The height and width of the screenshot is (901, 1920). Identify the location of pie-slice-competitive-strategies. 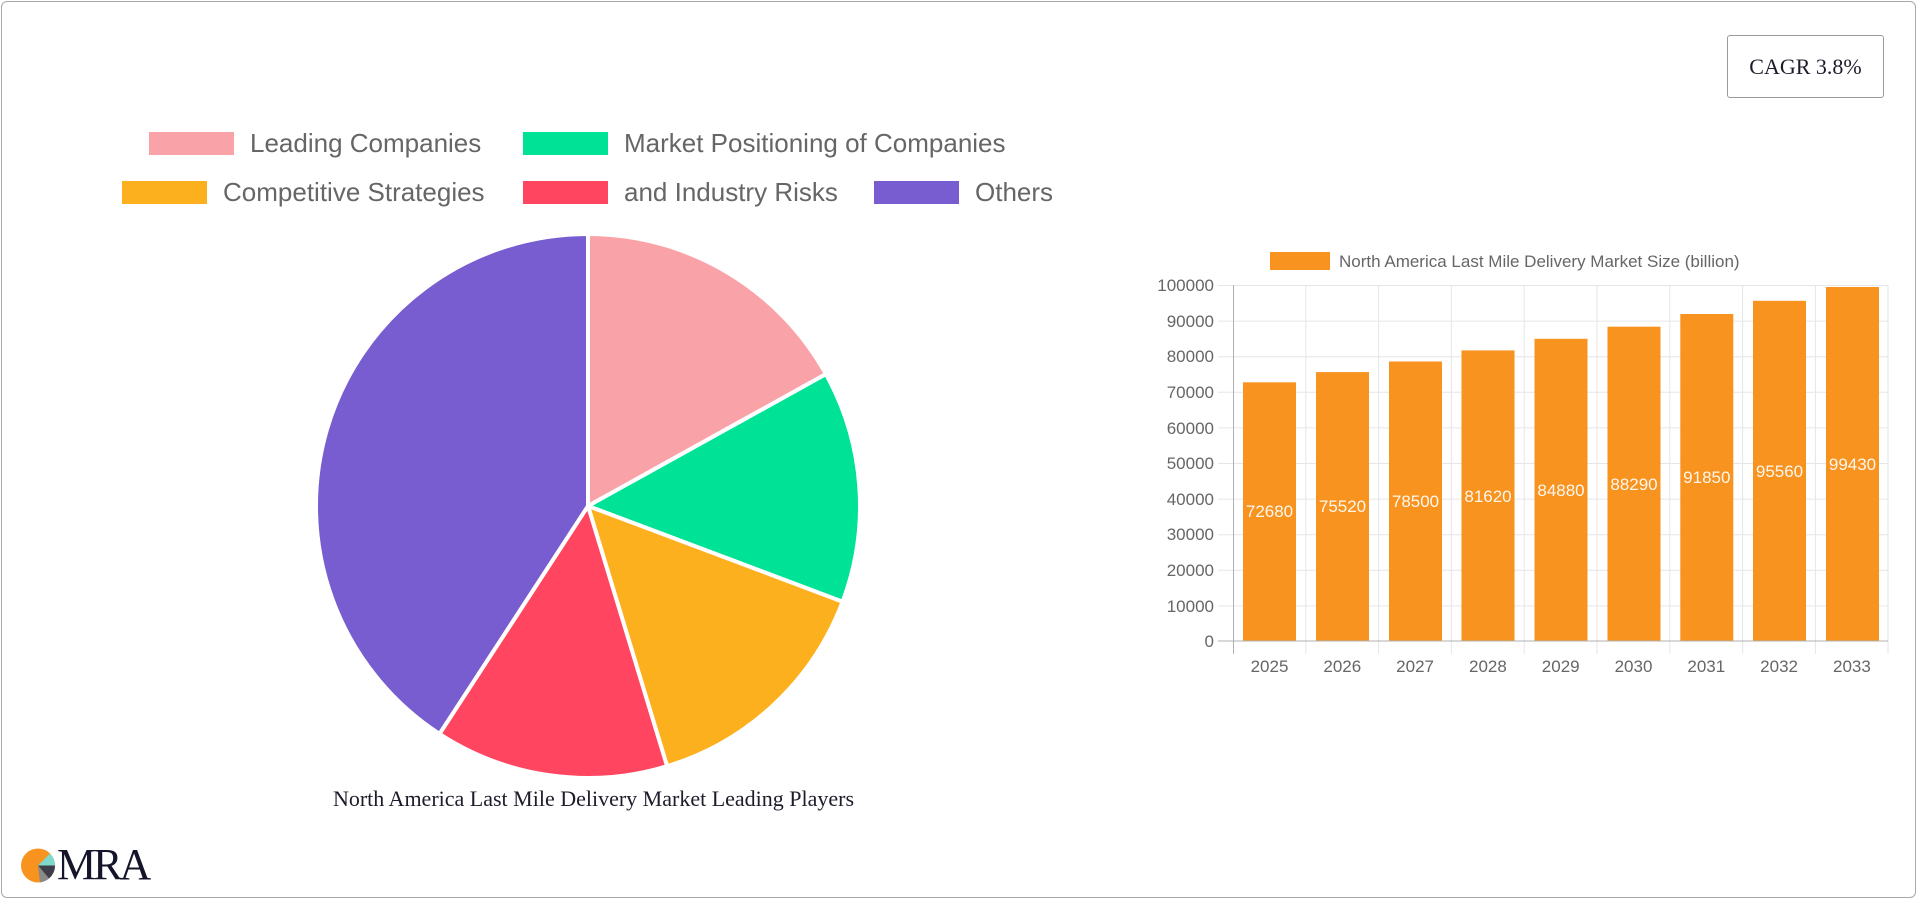
(715, 636).